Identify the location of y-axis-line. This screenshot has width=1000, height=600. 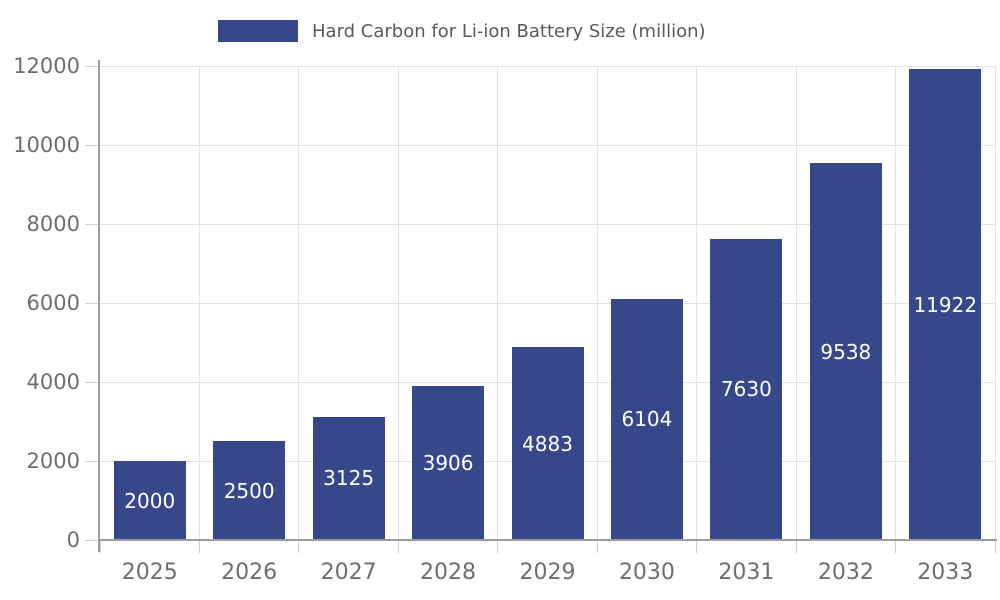
(99, 306).